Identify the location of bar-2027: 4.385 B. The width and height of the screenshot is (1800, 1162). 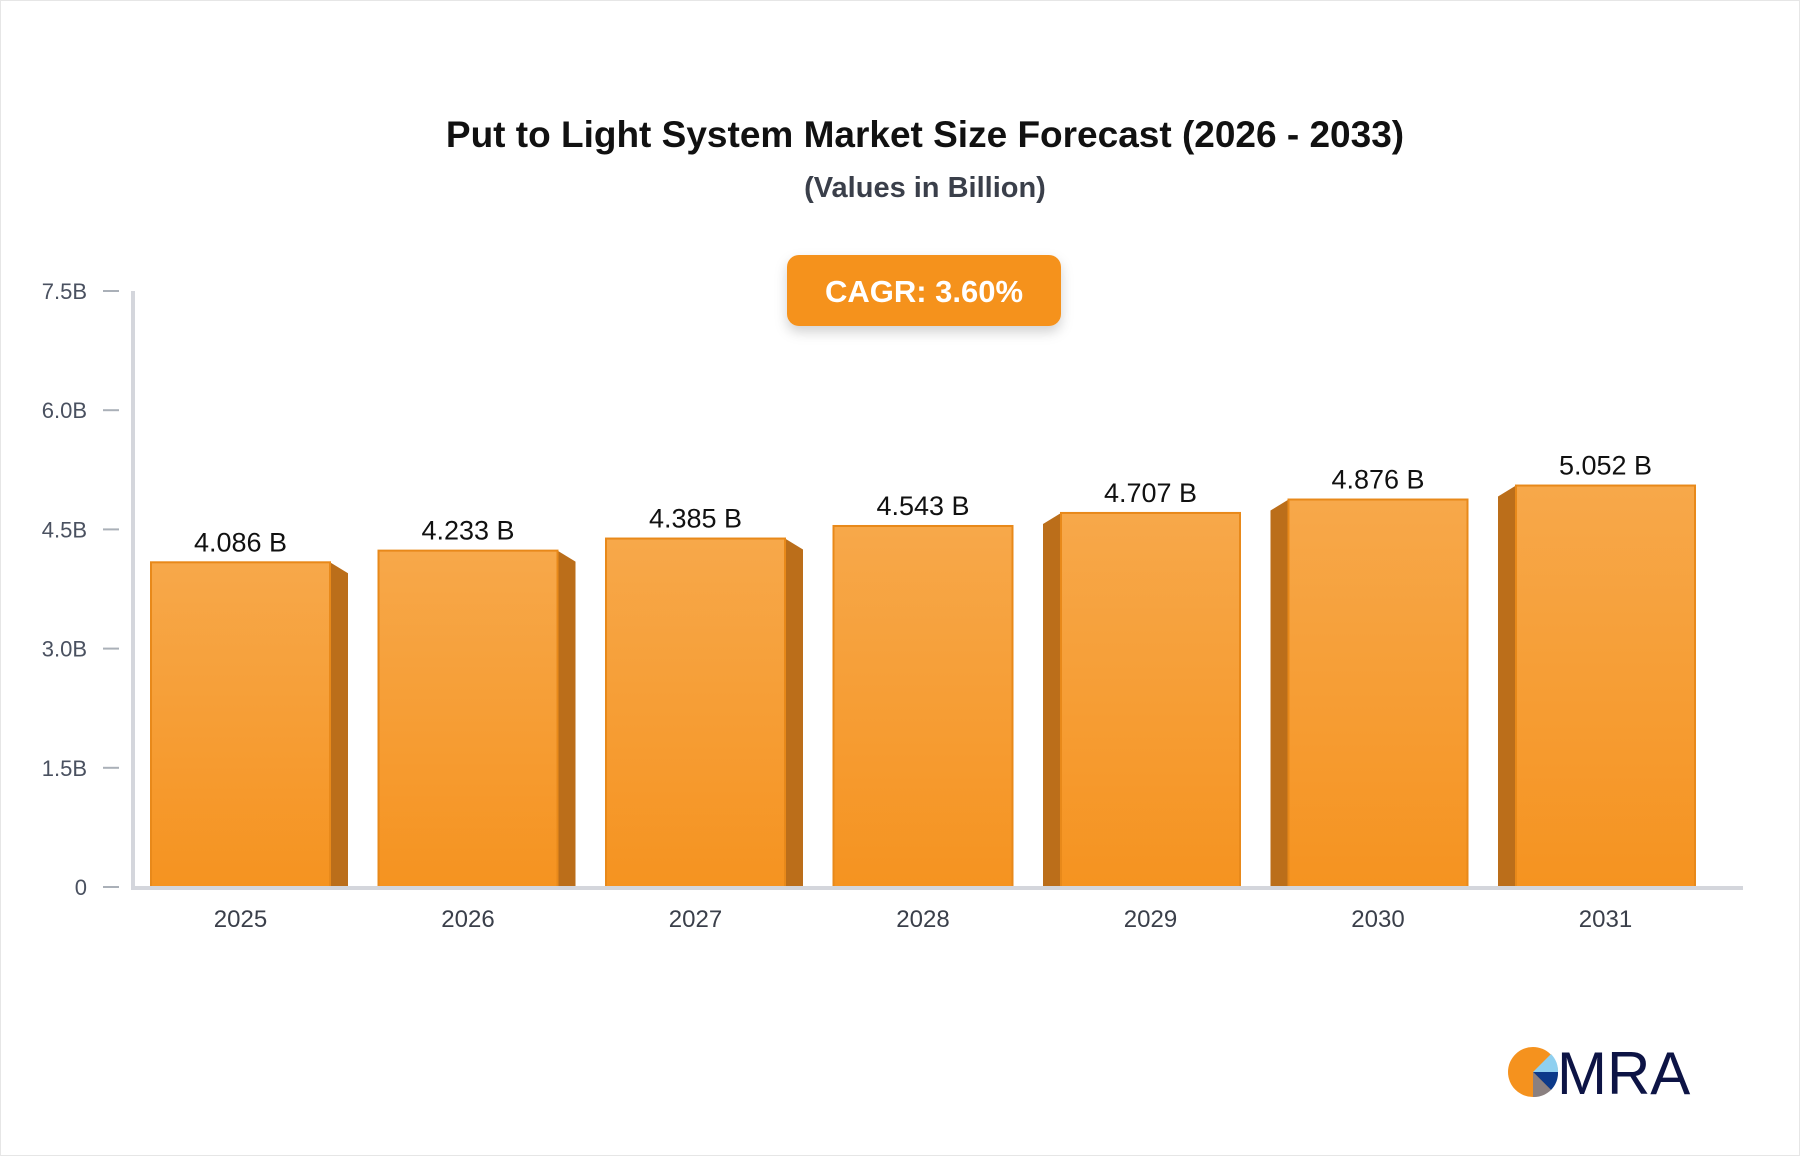
(704, 696).